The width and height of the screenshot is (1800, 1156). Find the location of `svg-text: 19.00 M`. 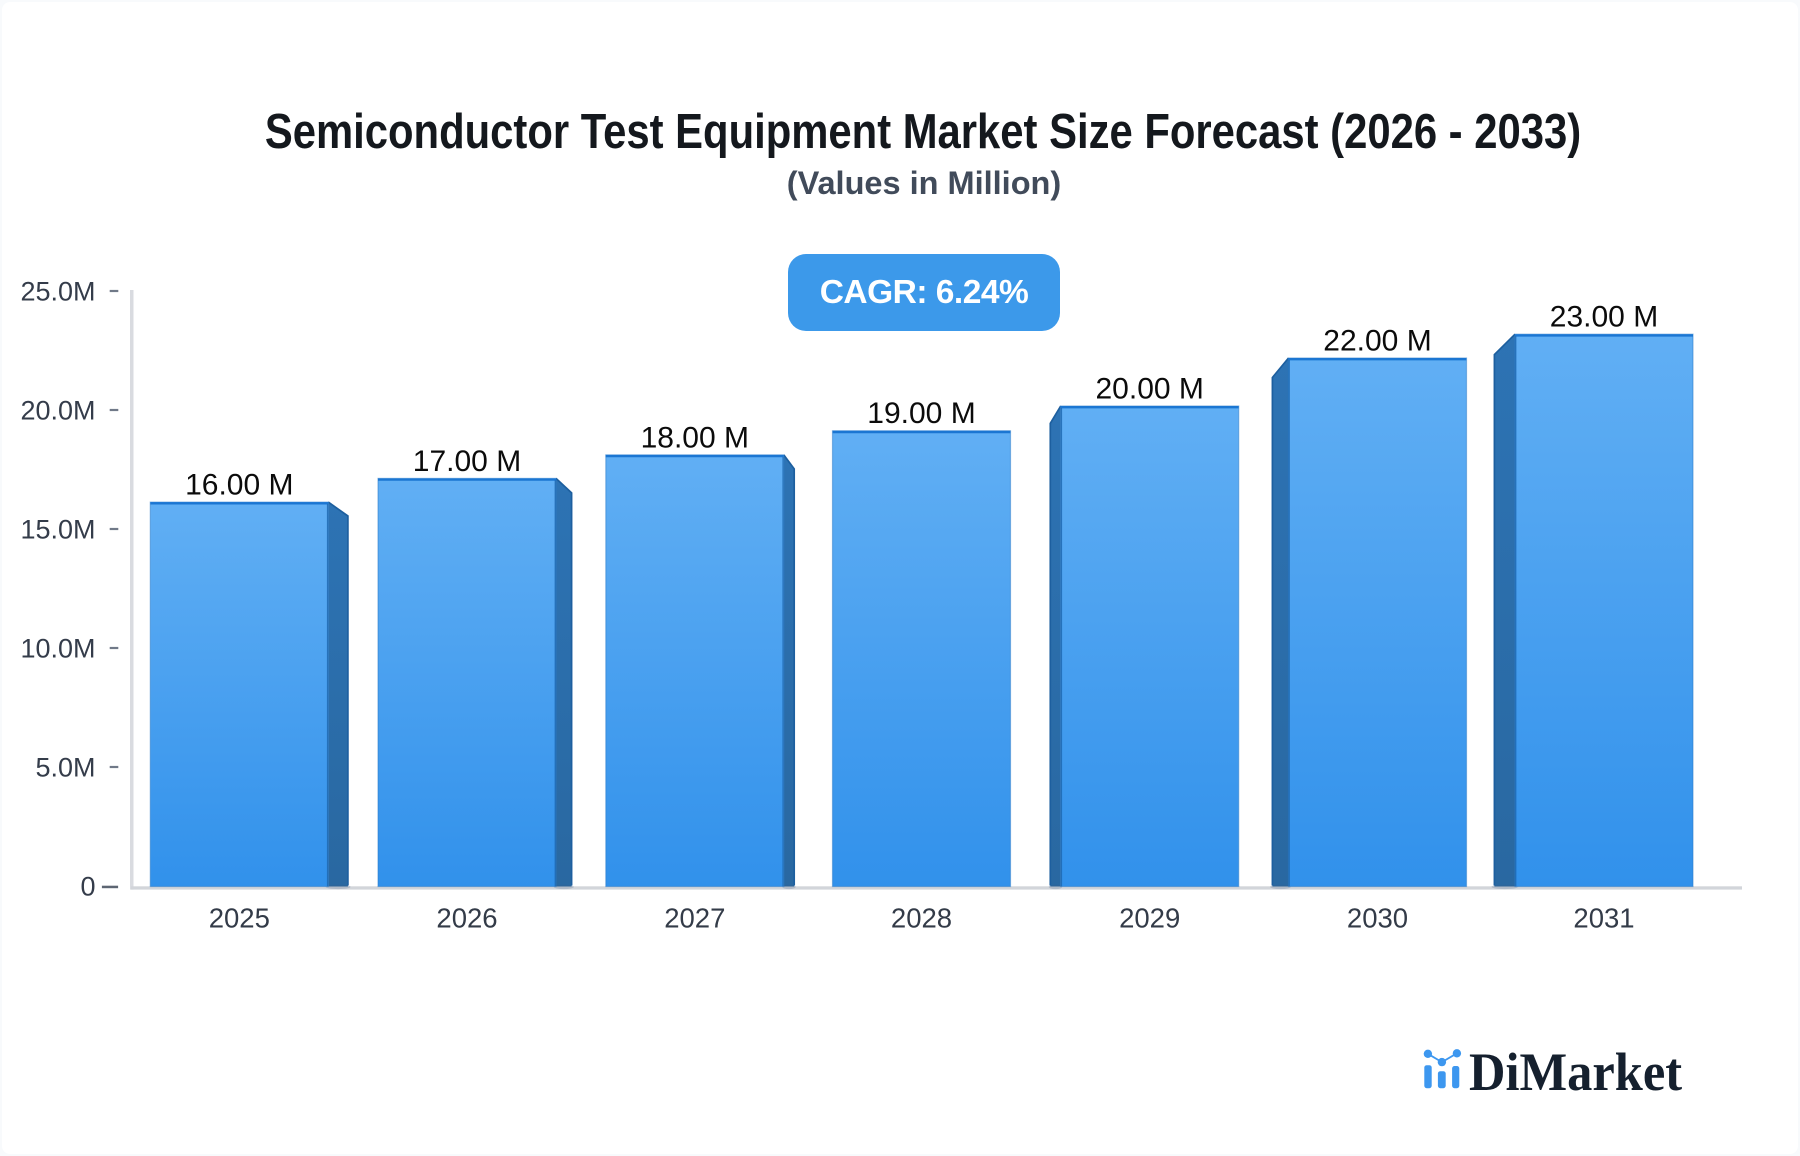

svg-text: 19.00 M is located at coordinates (921, 413).